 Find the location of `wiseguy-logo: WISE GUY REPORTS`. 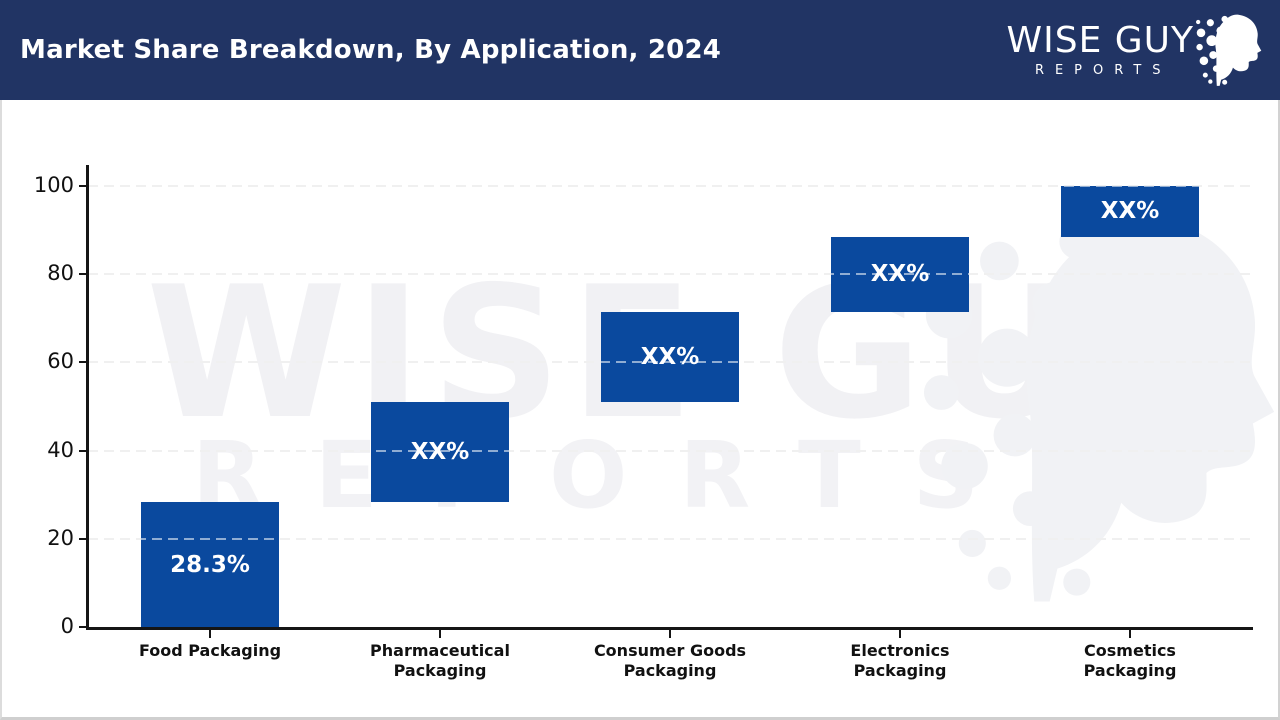

wiseguy-logo: WISE GUY REPORTS is located at coordinates (1135, 50).